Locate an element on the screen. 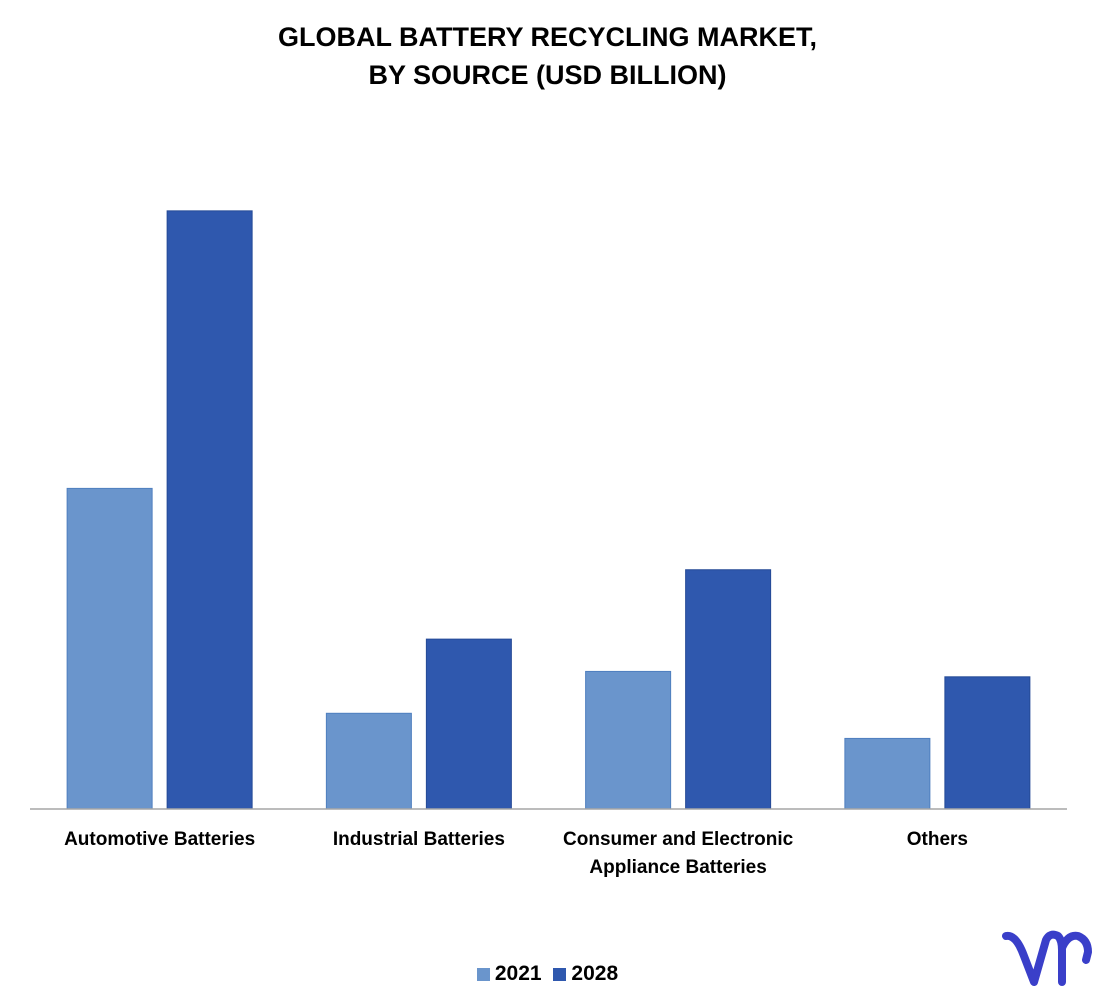  legend-item-2028: 2028 is located at coordinates (585, 974).